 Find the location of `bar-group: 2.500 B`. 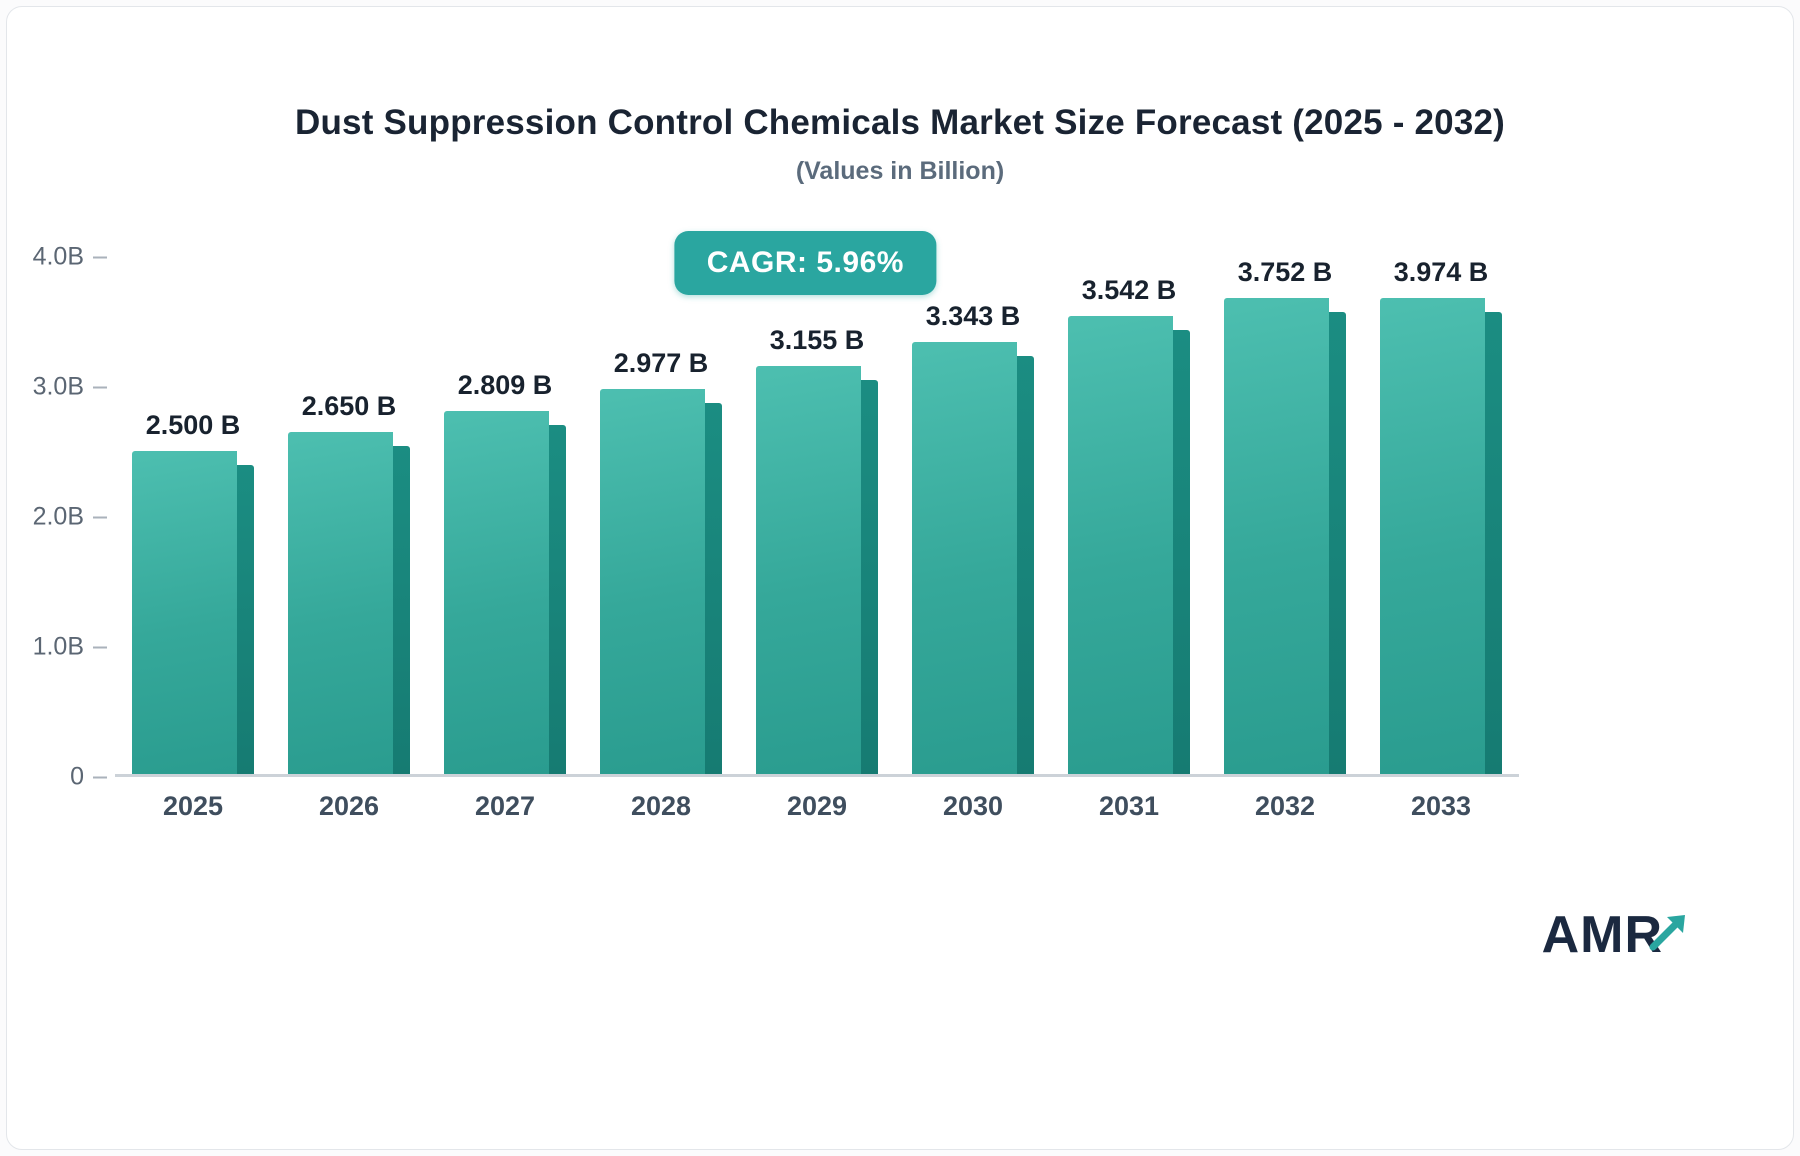

bar-group: 2.500 B is located at coordinates (193, 515).